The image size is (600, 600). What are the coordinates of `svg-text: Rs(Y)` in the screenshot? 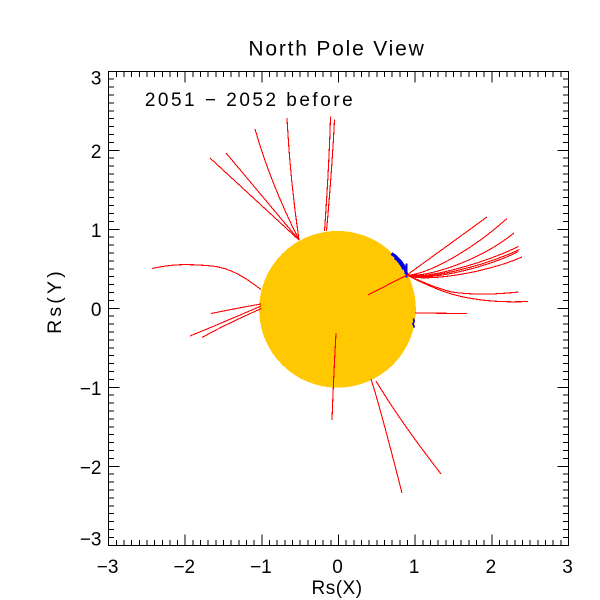 It's located at (55, 301).